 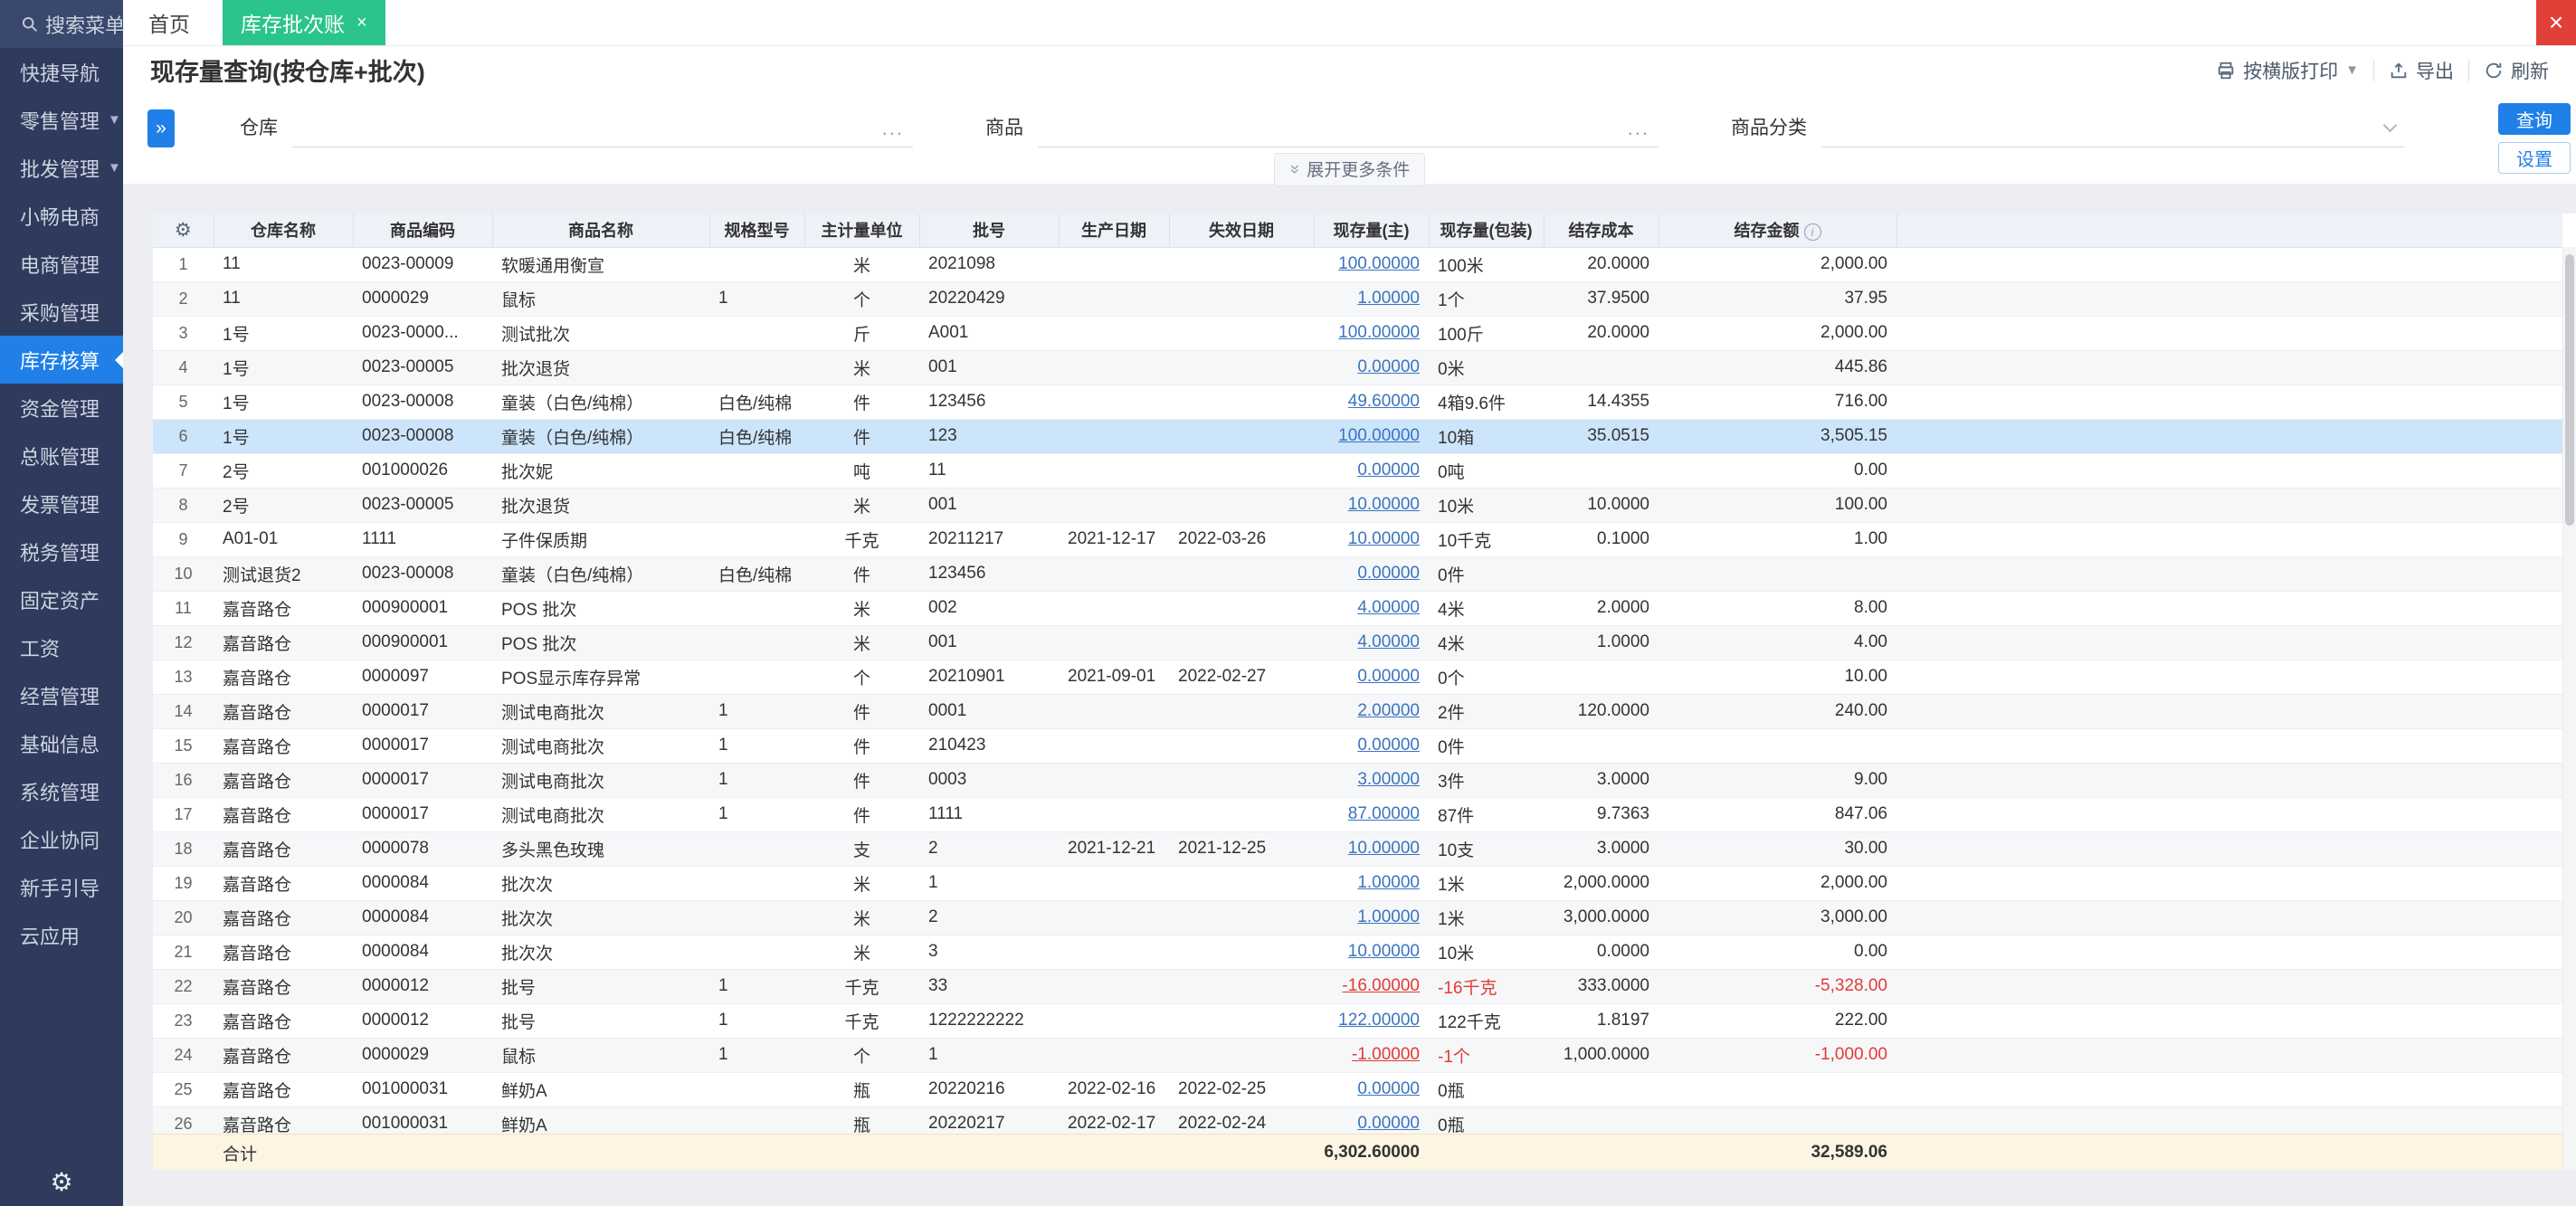 What do you see at coordinates (1487, 231) in the screenshot?
I see `column-header-qty-pack: 现存量(包装)` at bounding box center [1487, 231].